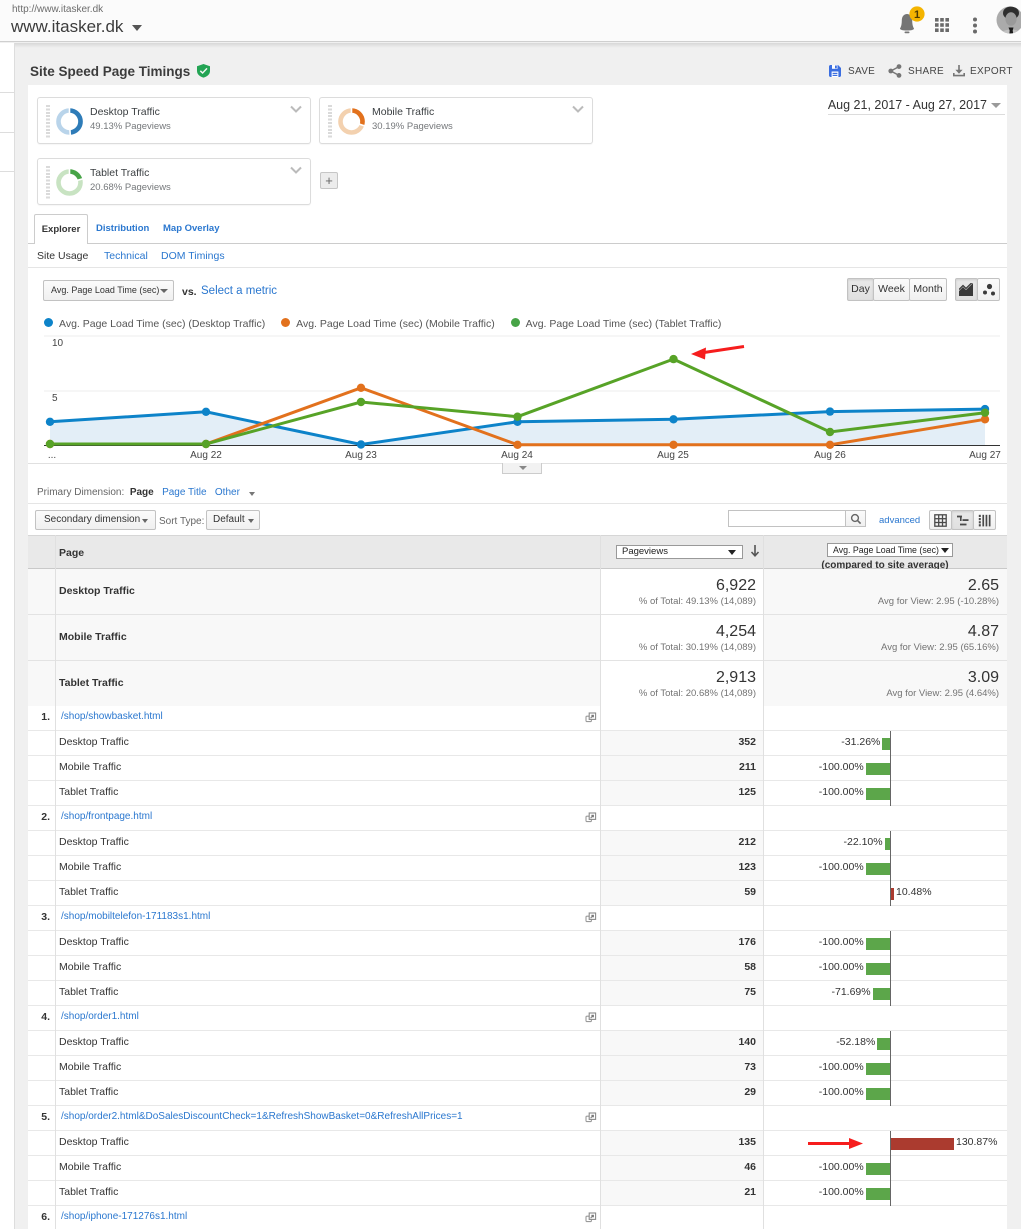 The width and height of the screenshot is (1021, 1229). What do you see at coordinates (58, 343) in the screenshot?
I see `svg-text: 10` at bounding box center [58, 343].